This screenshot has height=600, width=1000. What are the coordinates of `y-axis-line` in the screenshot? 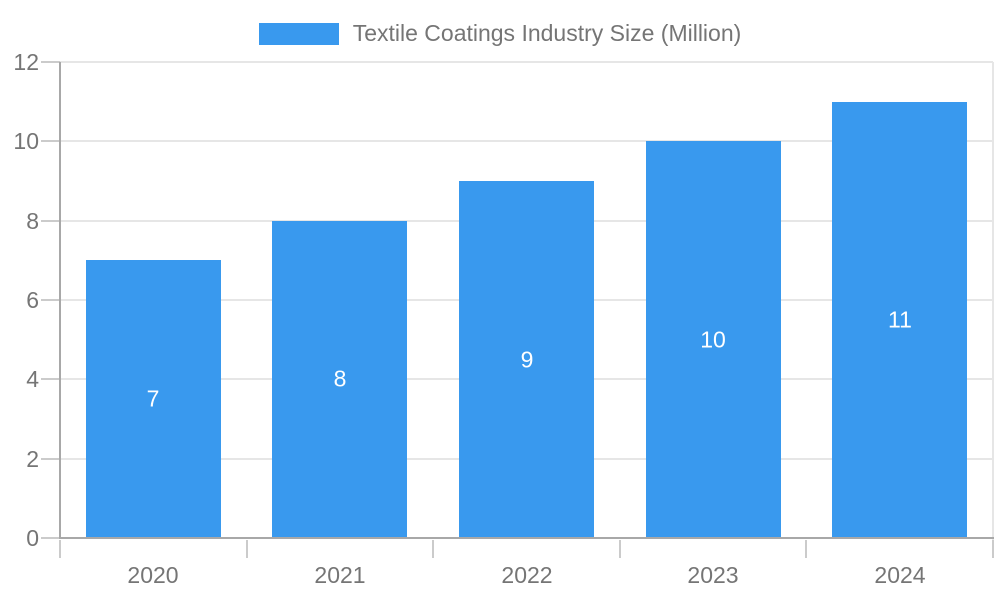 It's located at (60, 300).